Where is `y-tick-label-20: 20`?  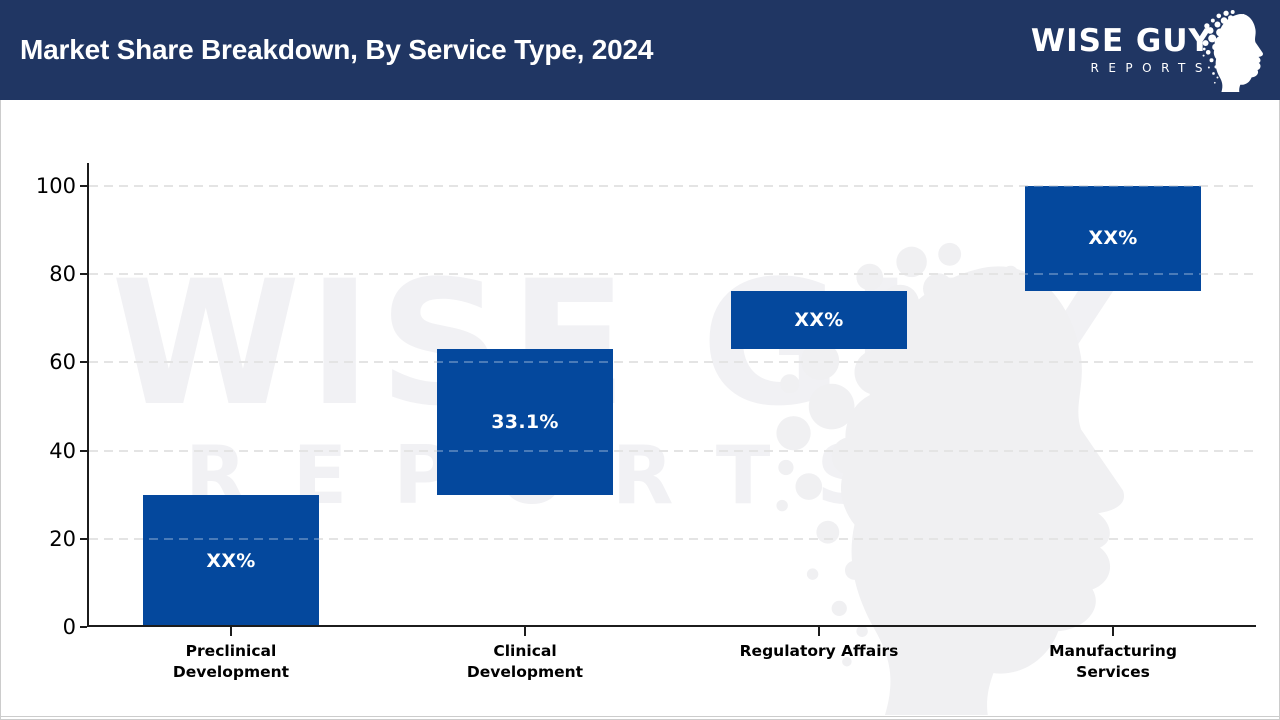 y-tick-label-20: 20 is located at coordinates (62, 538).